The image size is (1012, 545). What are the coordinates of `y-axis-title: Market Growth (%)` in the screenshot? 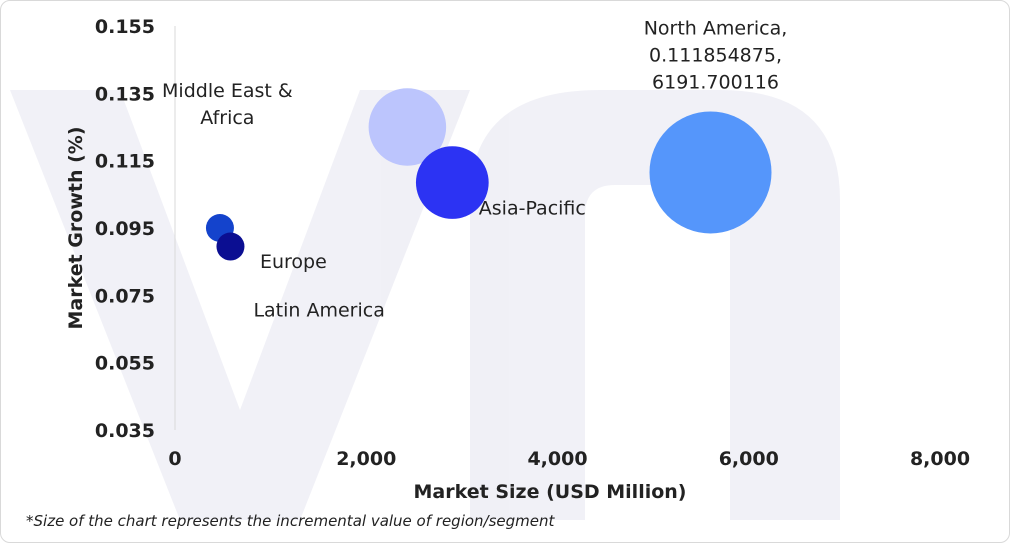 It's located at (76, 227).